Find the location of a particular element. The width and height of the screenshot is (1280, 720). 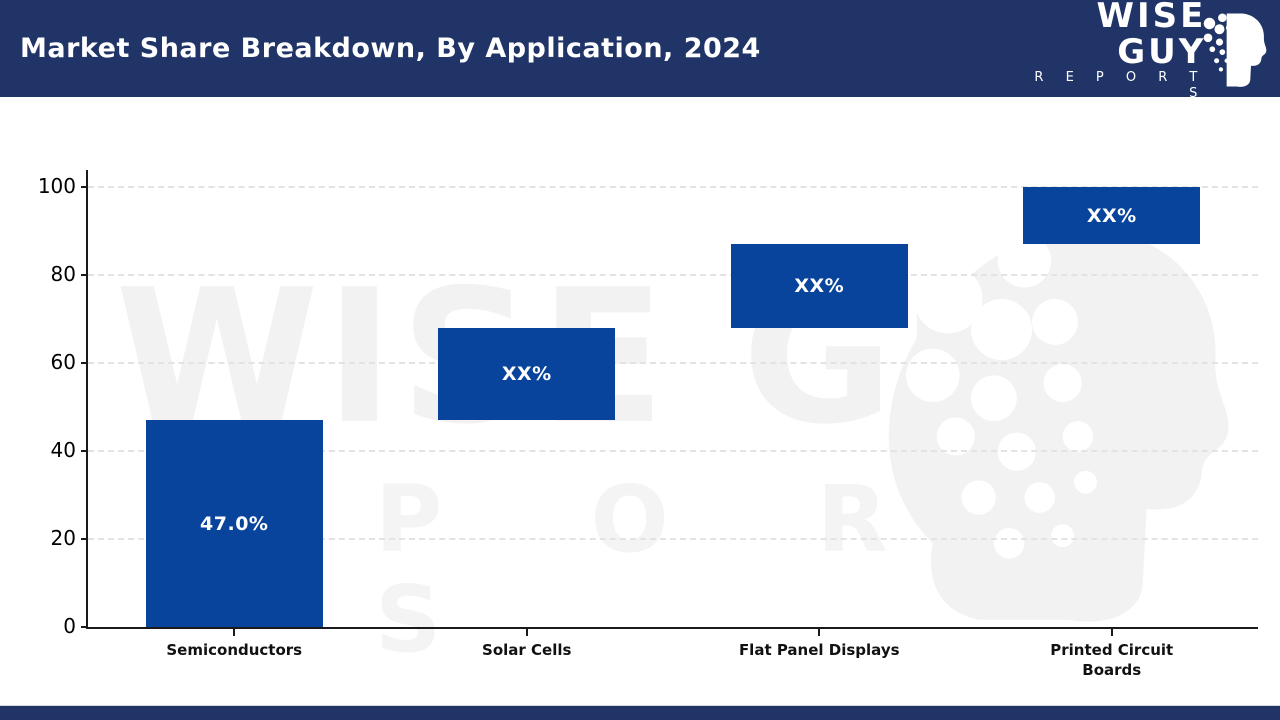

bar-printed-circuit-boards: XX% is located at coordinates (1112, 216).